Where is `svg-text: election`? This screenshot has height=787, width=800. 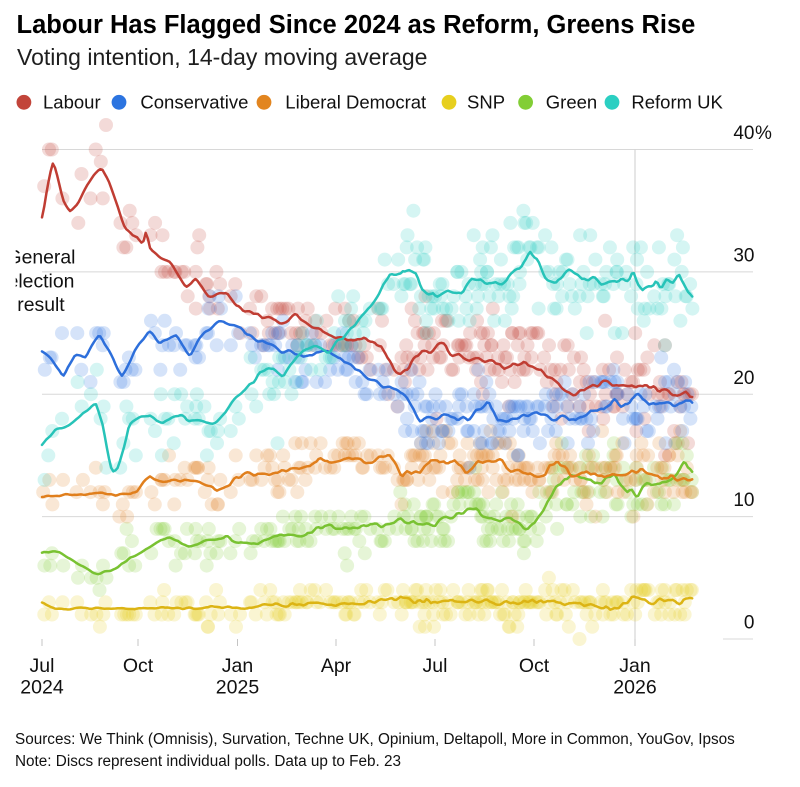
svg-text: election is located at coordinates (41, 281).